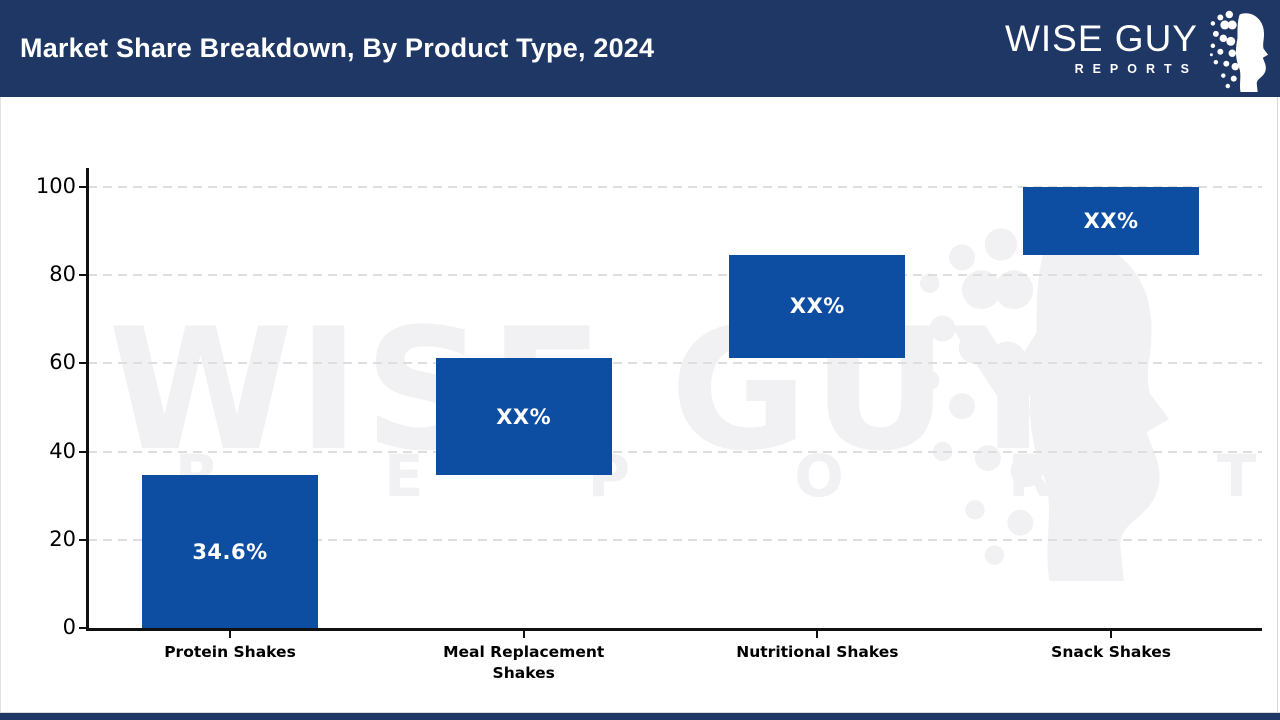  Describe the element at coordinates (1136, 68) in the screenshot. I see `brand-subtitle: REPORTS` at that location.